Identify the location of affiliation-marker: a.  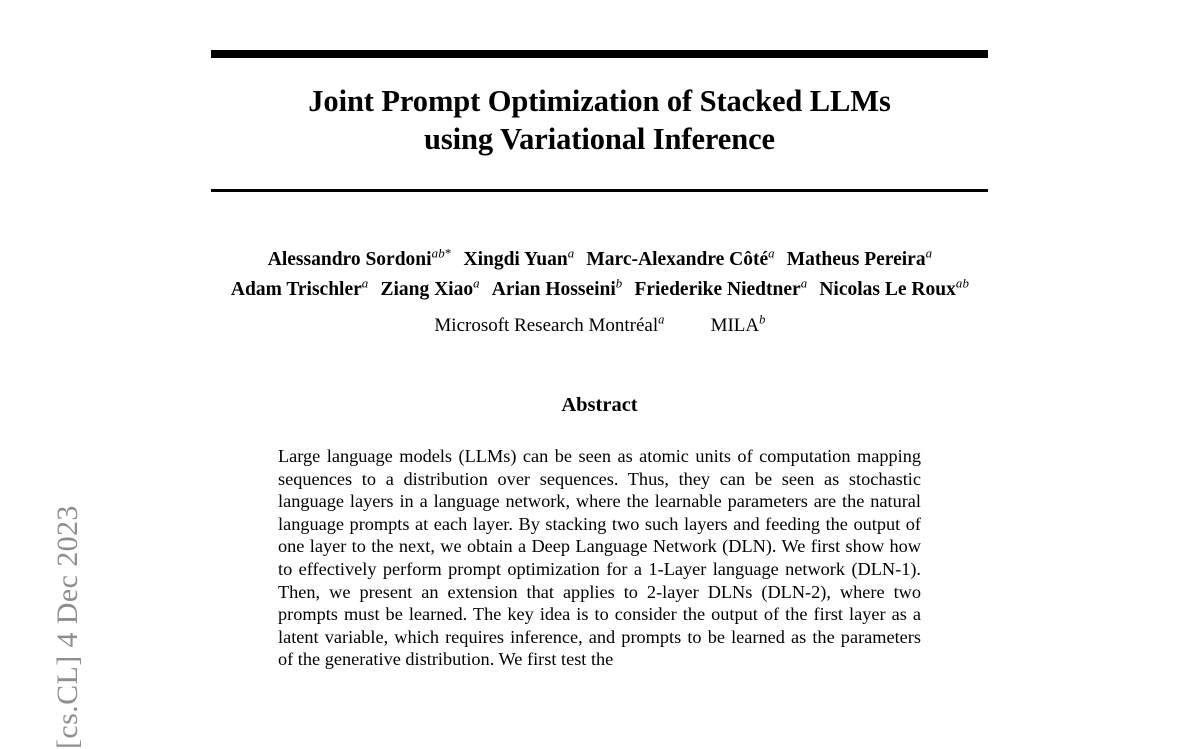
(661, 319).